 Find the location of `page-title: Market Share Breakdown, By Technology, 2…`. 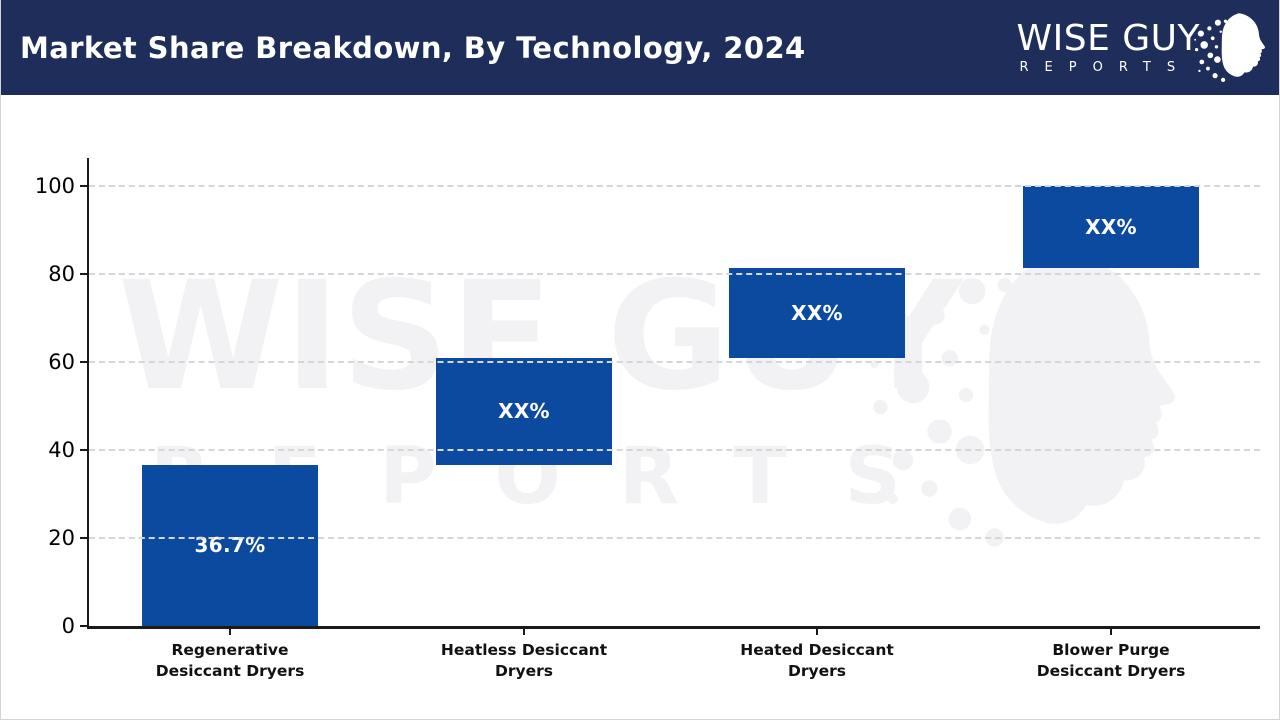

page-title: Market Share Breakdown, By Technology, 2… is located at coordinates (413, 47).